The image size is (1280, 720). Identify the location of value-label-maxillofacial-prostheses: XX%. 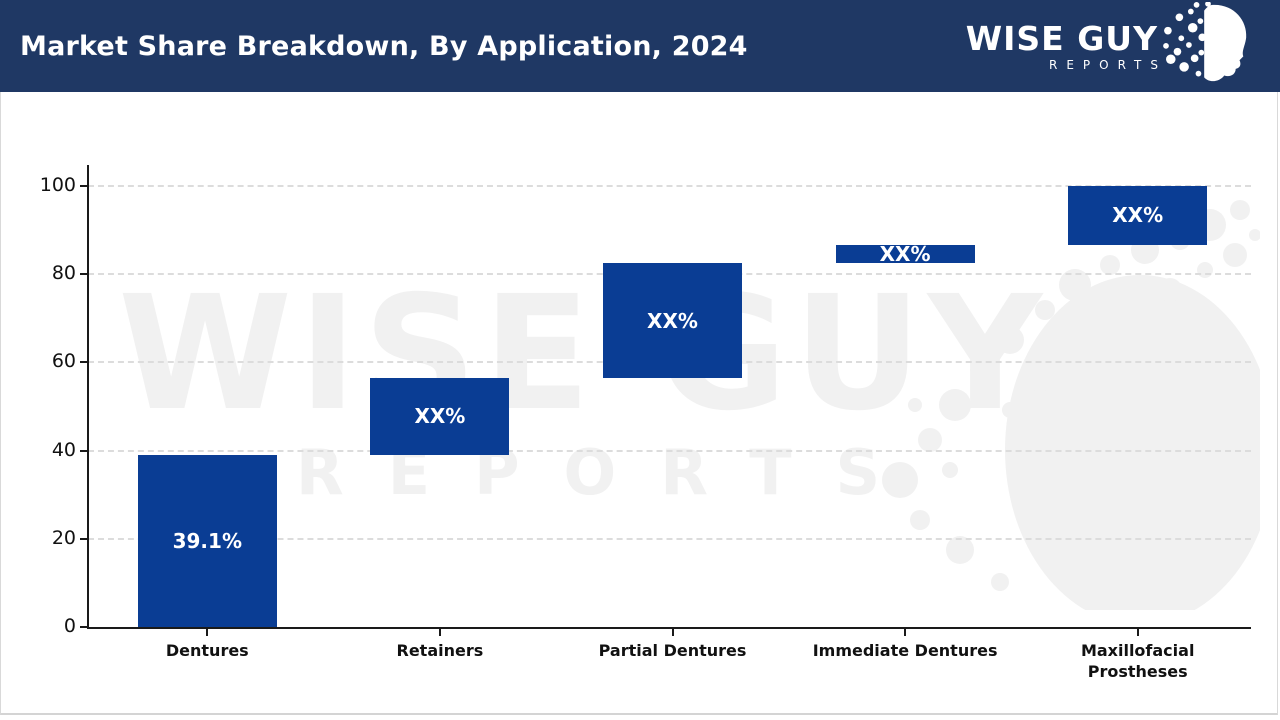
(1138, 215).